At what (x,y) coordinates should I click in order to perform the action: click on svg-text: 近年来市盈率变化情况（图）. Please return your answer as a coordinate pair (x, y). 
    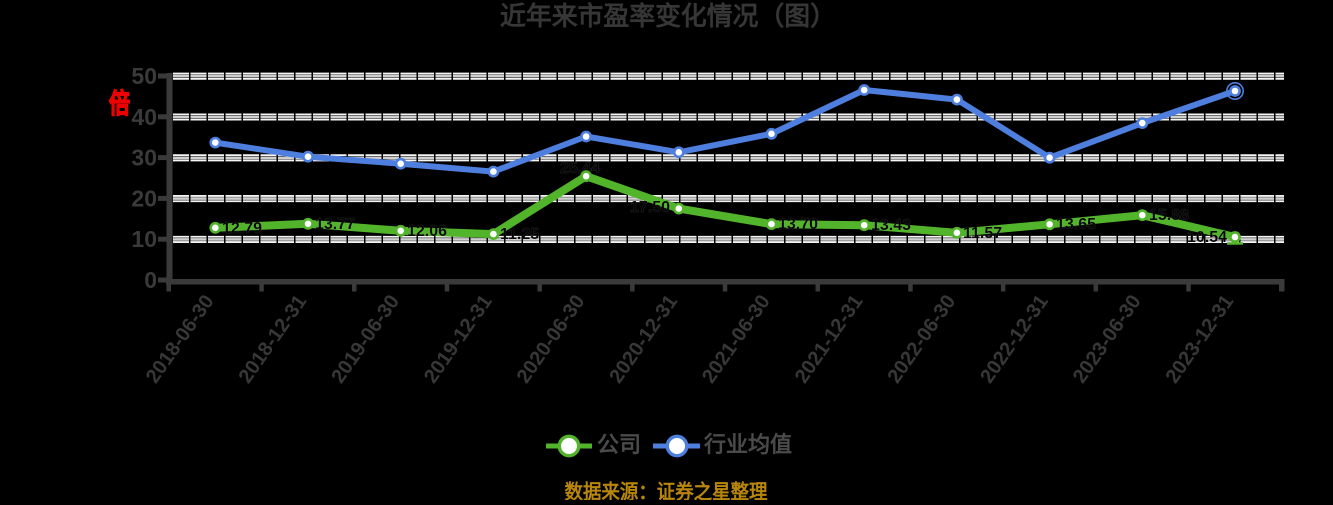
    Looking at the image, I should click on (668, 16).